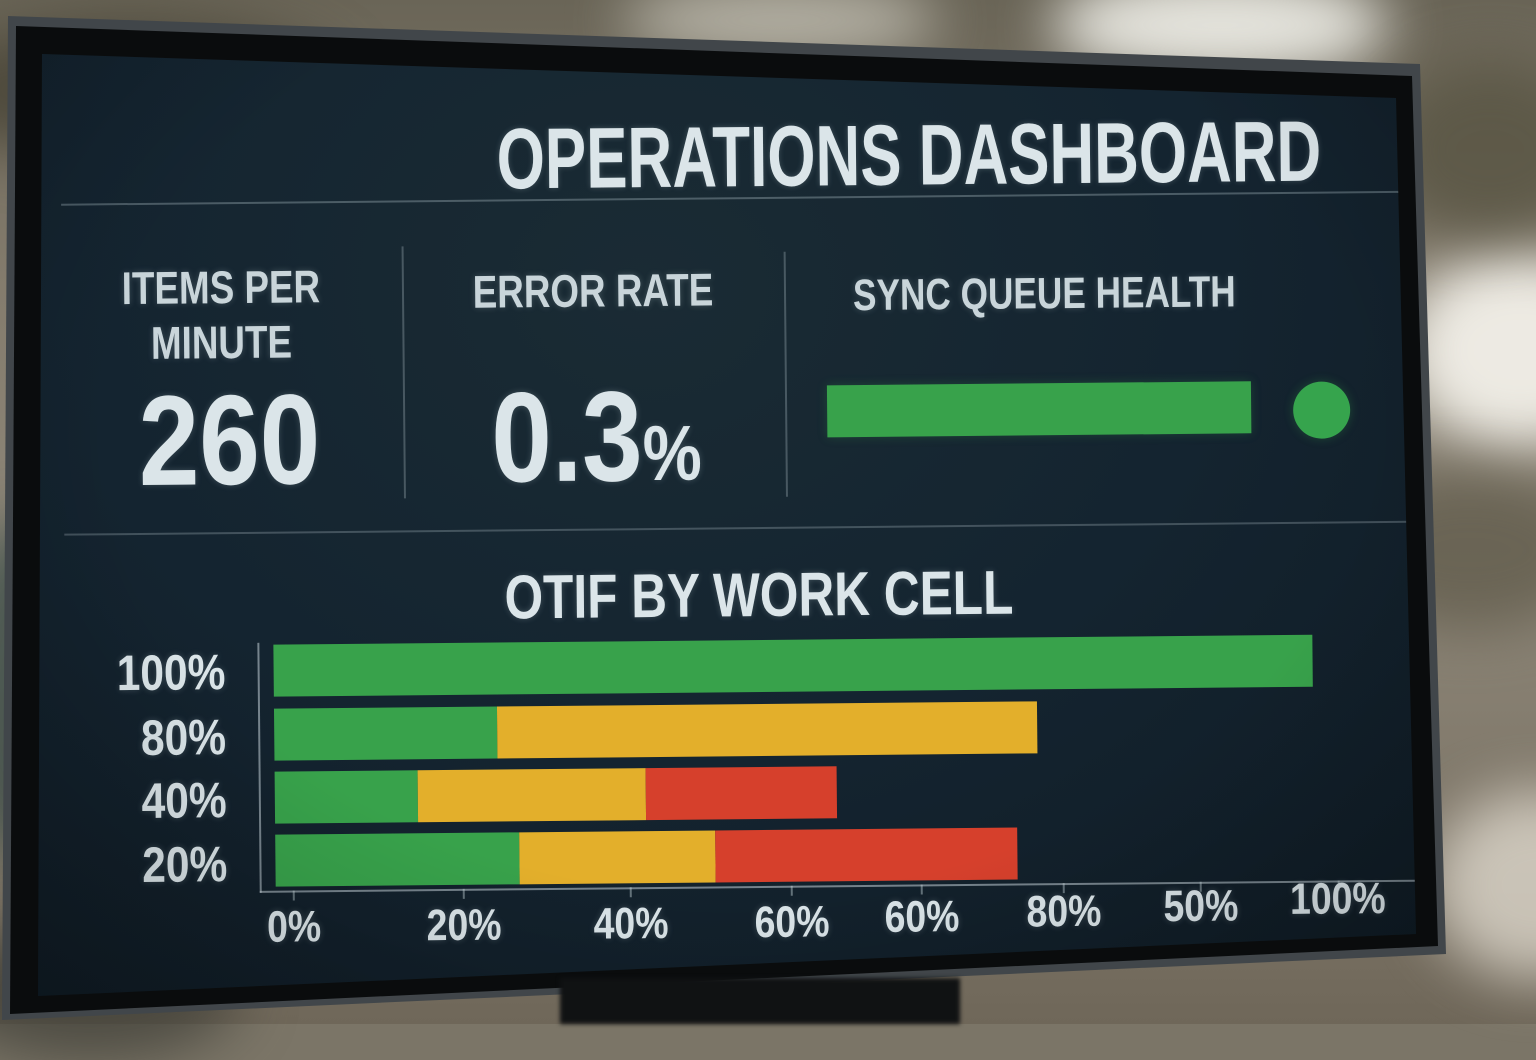 The height and width of the screenshot is (1060, 1536). Describe the element at coordinates (1025, 294) in the screenshot. I see `kpi-label: SYNC QUEUE HEALTH` at that location.